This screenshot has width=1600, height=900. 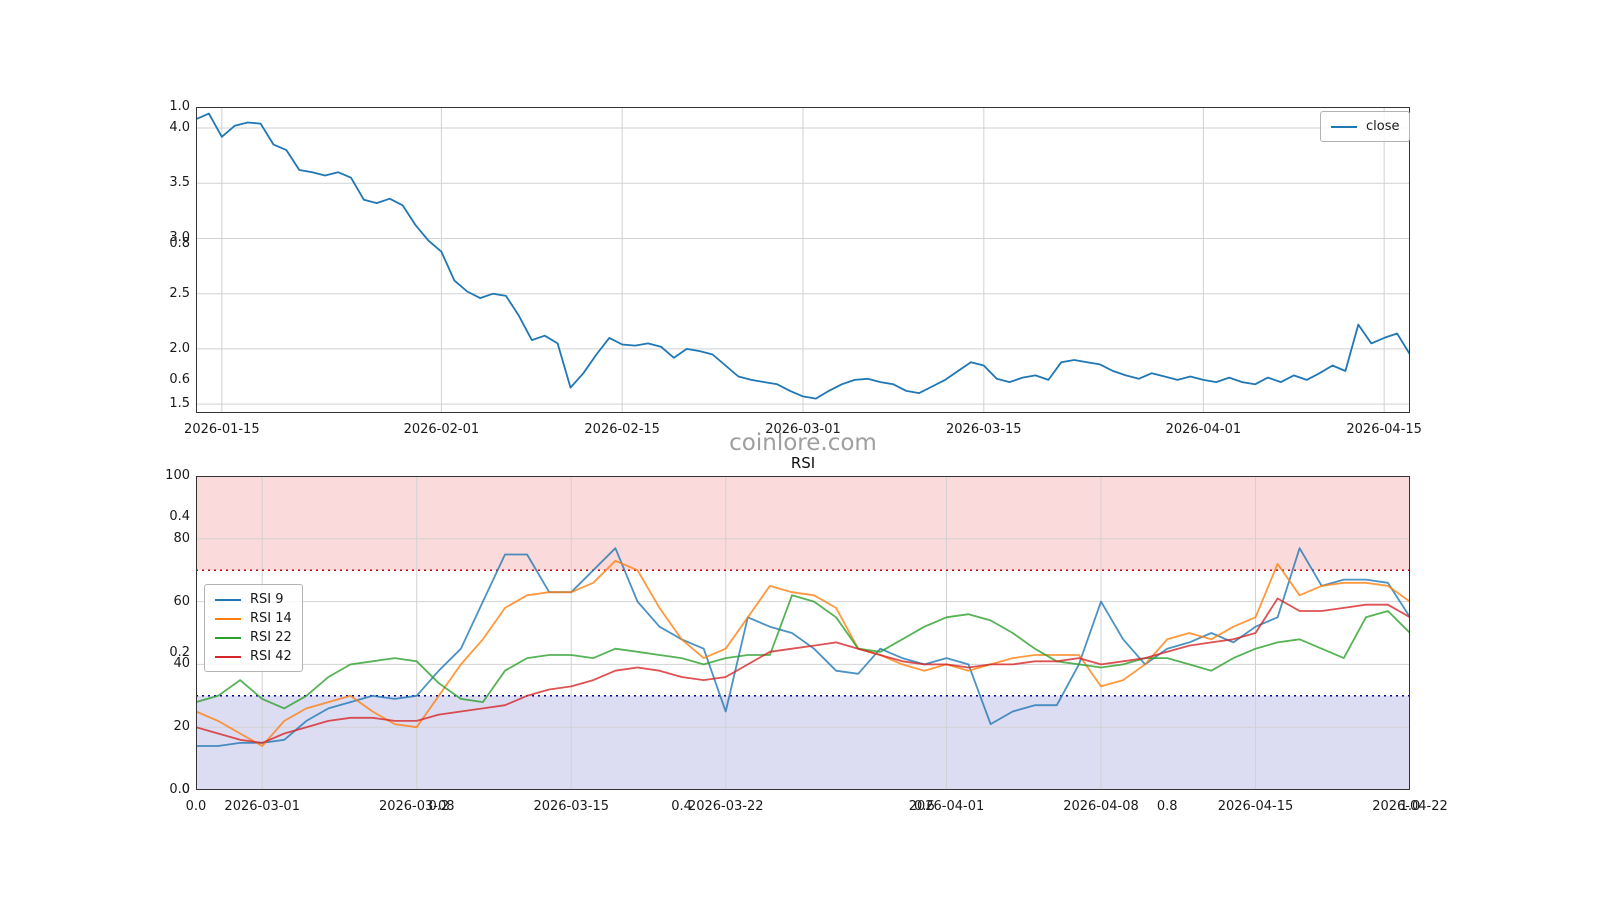 What do you see at coordinates (179, 789) in the screenshot?
I see `overlay-y-tick-label: 0.0` at bounding box center [179, 789].